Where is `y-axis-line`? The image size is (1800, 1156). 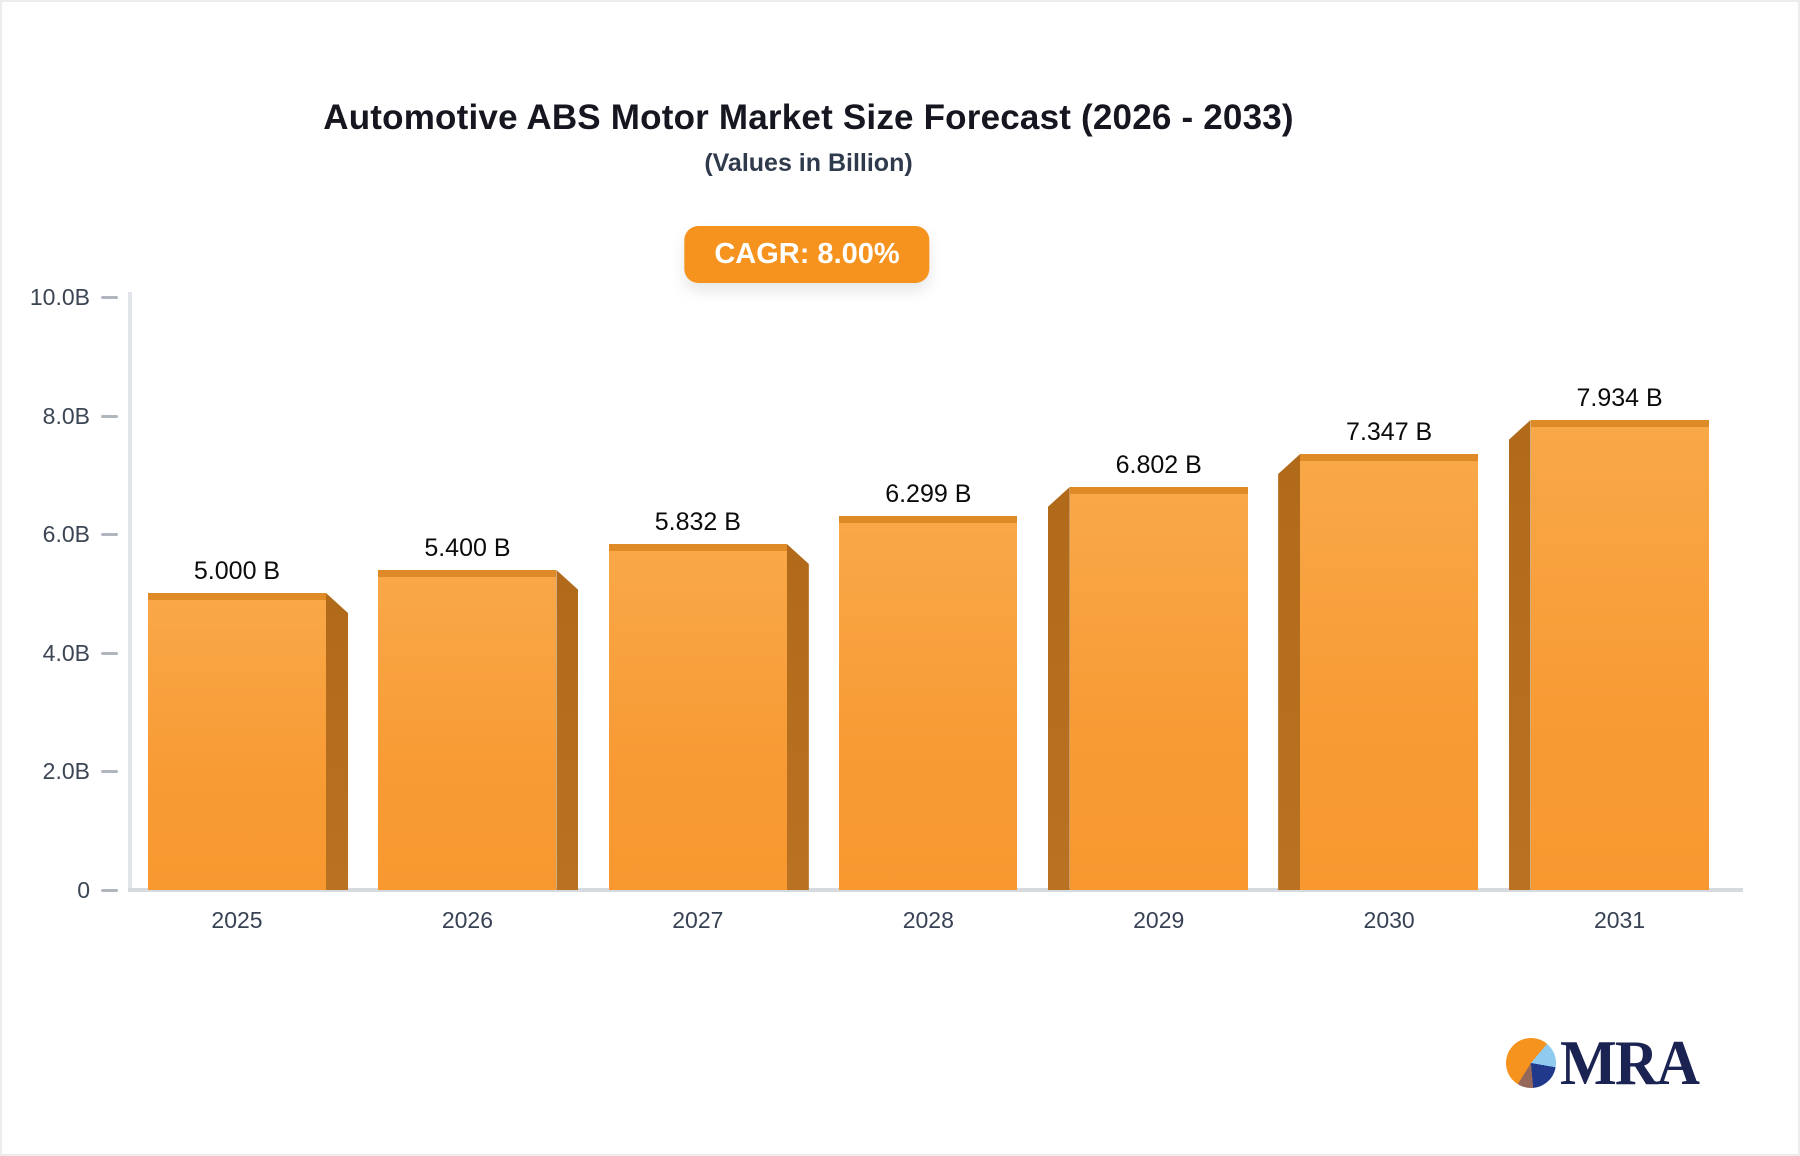
y-axis-line is located at coordinates (130, 591).